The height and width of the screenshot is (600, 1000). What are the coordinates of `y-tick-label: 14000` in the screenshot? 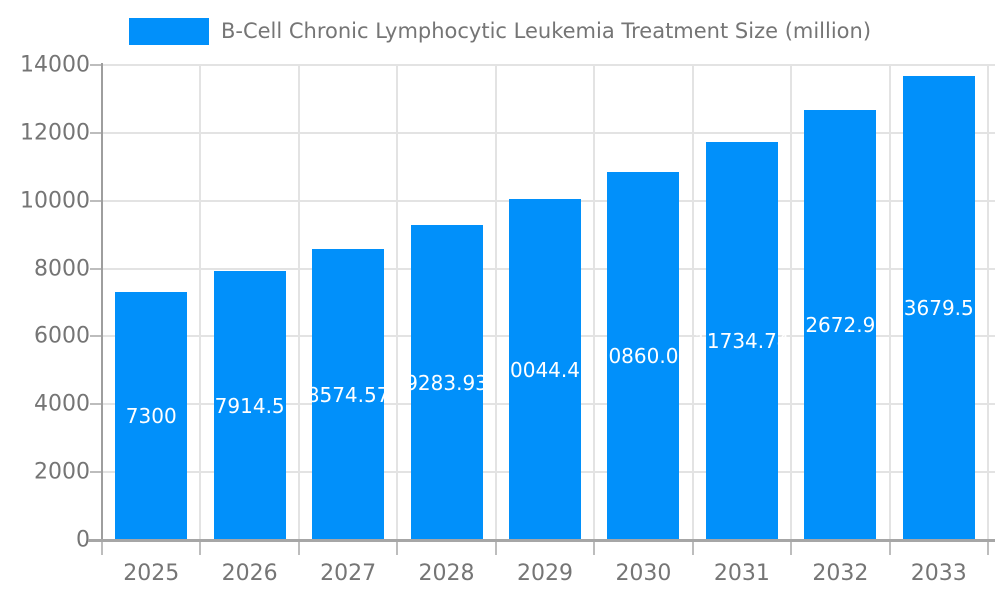 It's located at (55, 65).